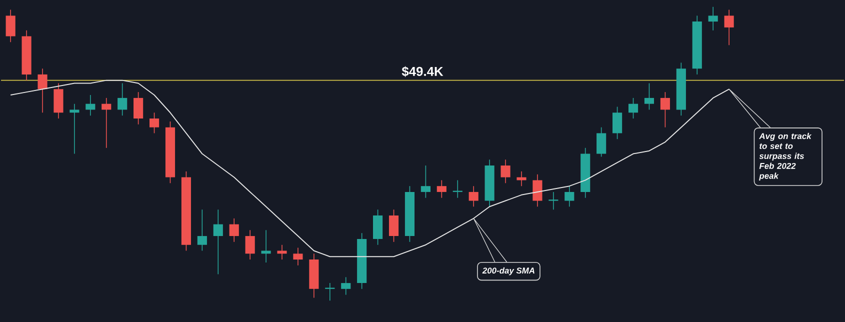 The image size is (845, 322). Describe the element at coordinates (423, 71) in the screenshot. I see `ref-line-label: $49.4K` at that location.